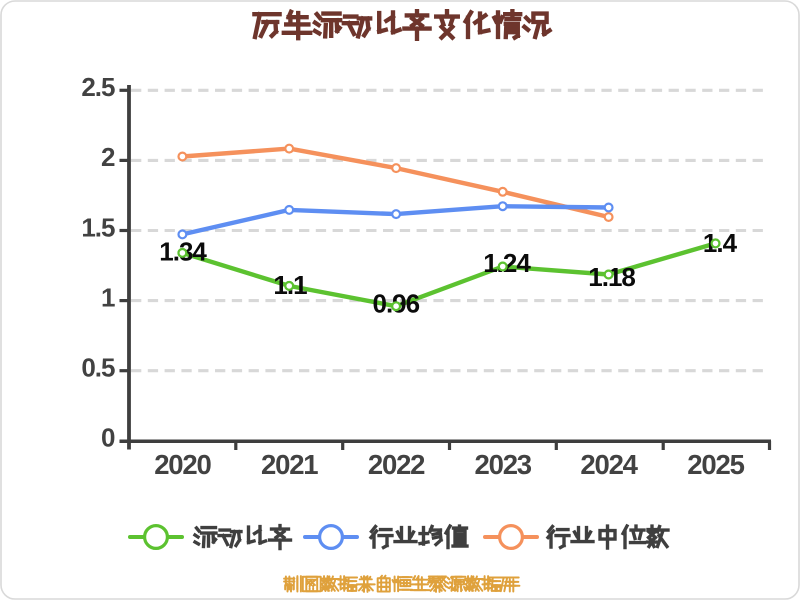  I want to click on svg-text: 2020, so click(182, 464).